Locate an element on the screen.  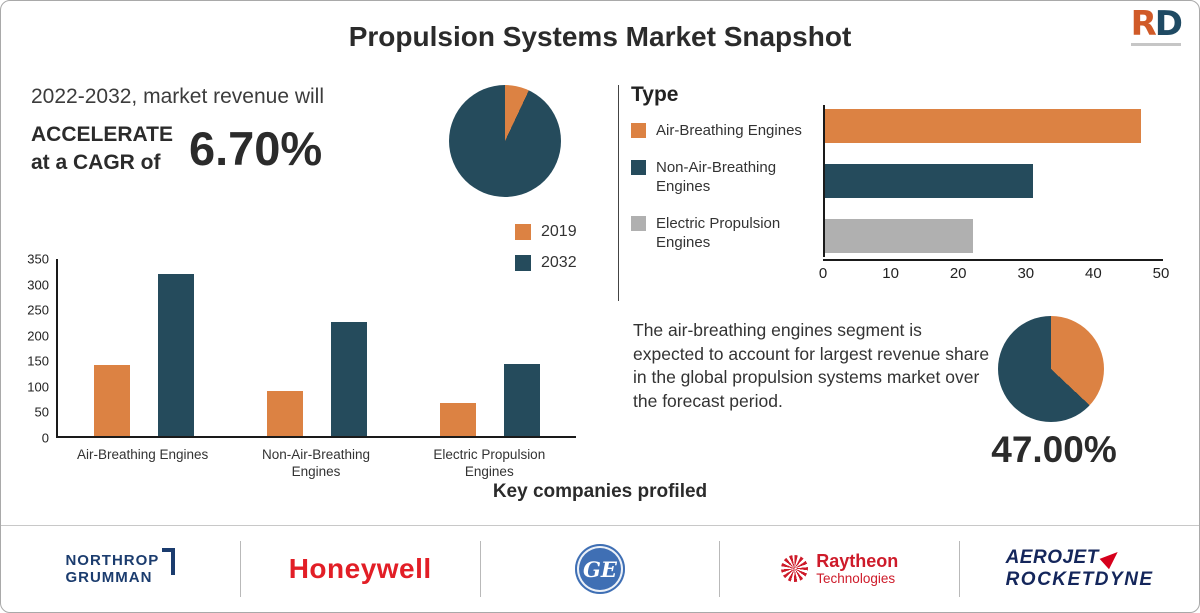
section-divider is located at coordinates (618, 193).